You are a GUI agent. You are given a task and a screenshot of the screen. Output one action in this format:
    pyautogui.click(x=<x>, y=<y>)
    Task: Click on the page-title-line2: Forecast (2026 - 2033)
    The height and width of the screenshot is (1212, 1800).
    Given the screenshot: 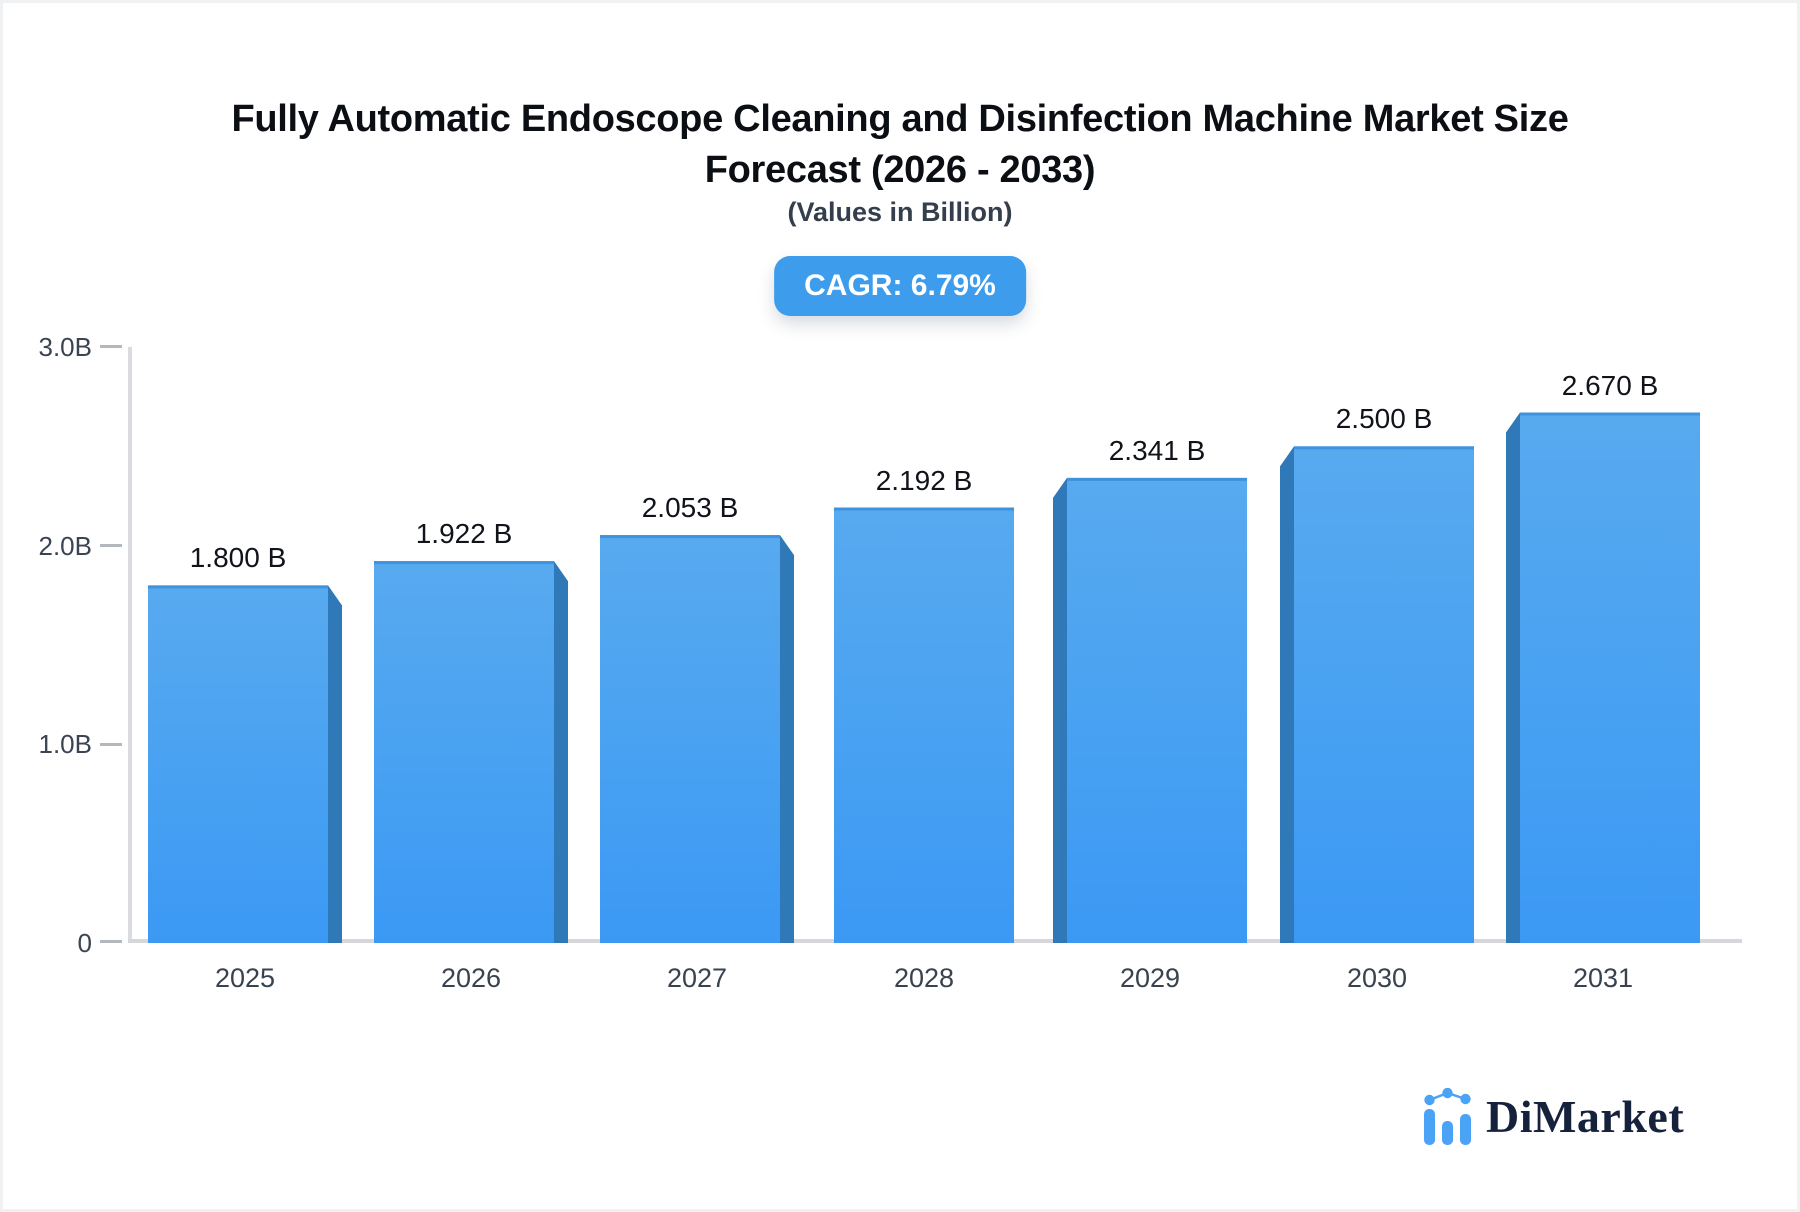 What is the action you would take?
    pyautogui.click(x=900, y=170)
    